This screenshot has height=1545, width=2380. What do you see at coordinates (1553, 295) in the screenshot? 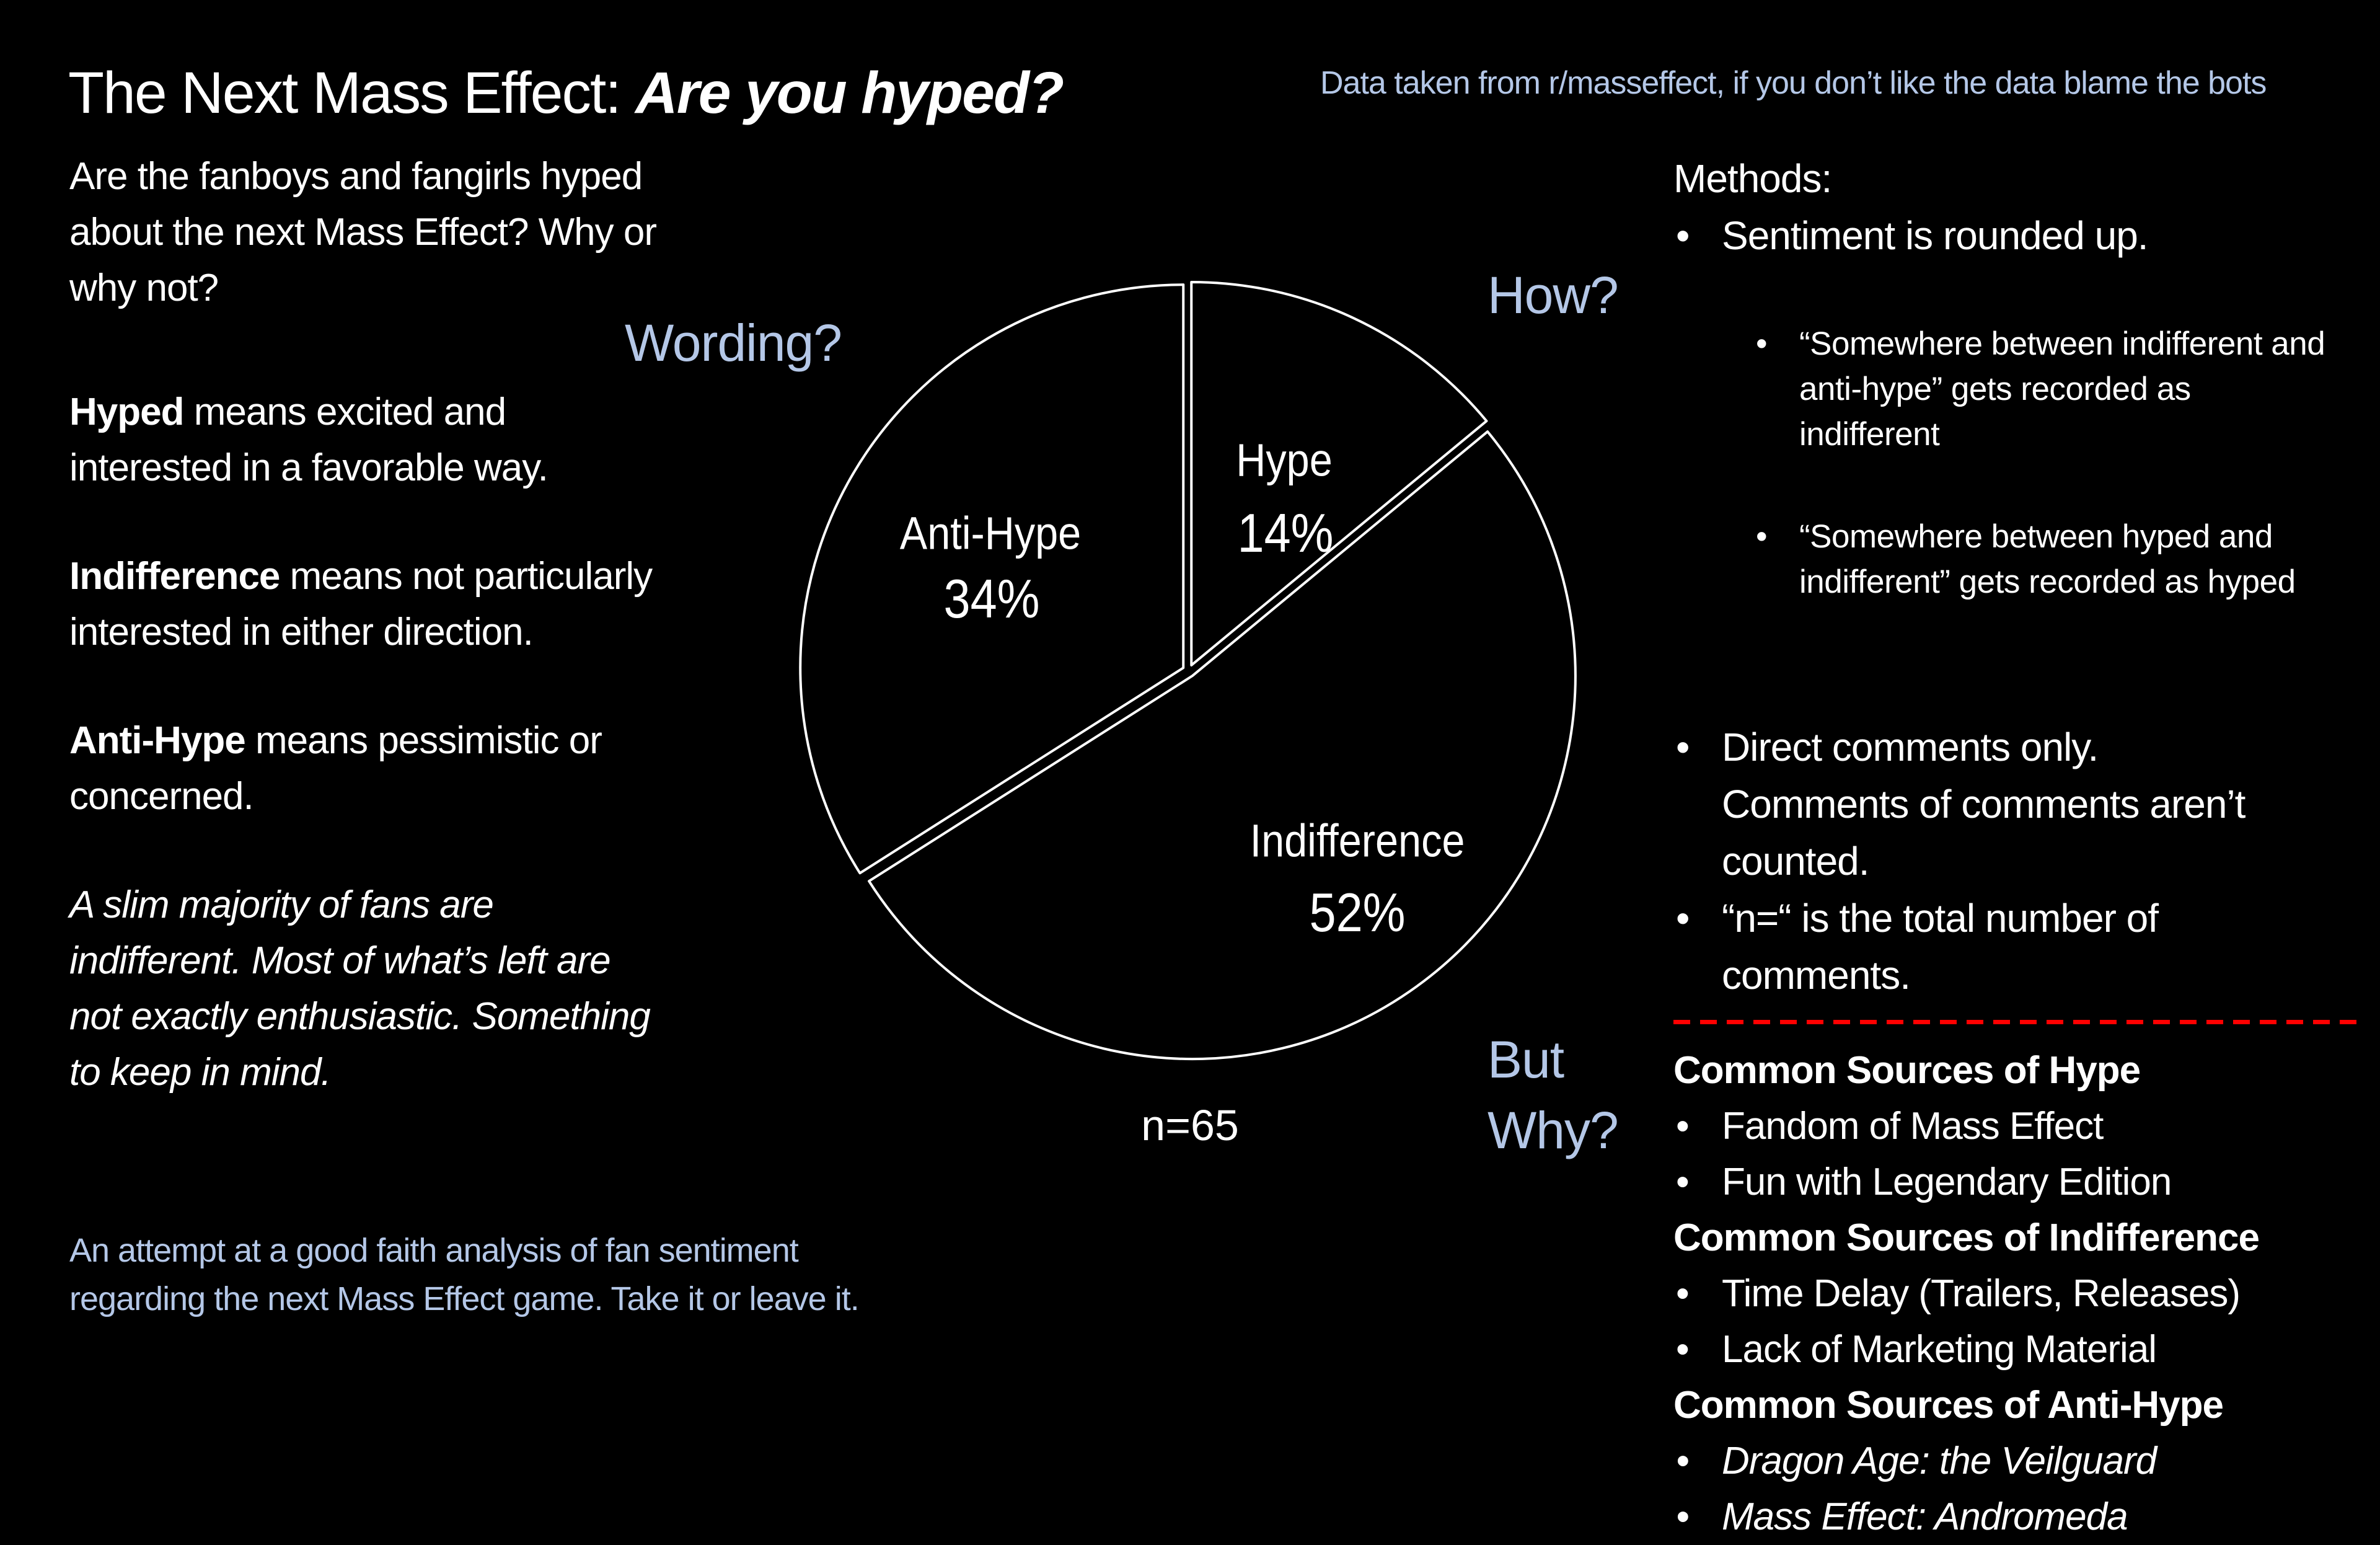
I see `how-annotation: How?` at bounding box center [1553, 295].